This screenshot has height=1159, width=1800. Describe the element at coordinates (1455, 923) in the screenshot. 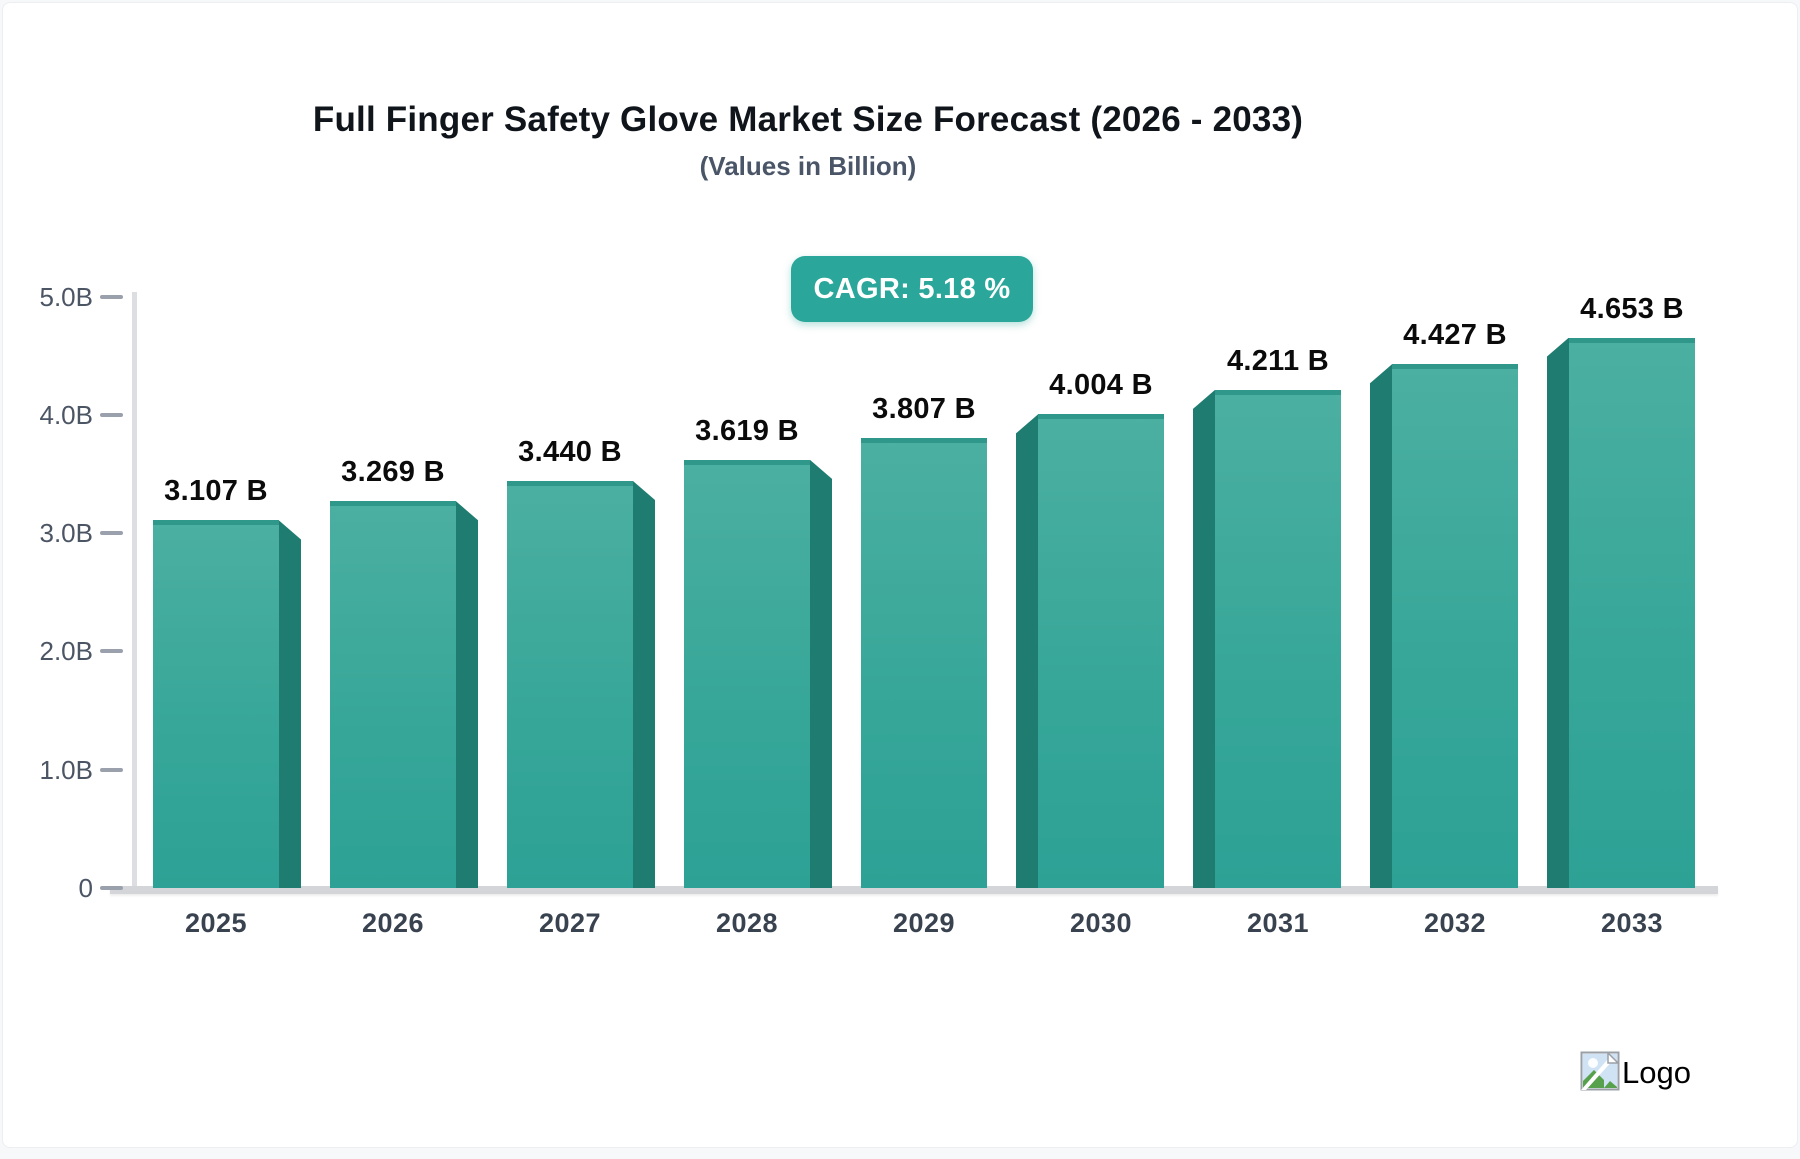

I see `x-axis-label-2032: 2032` at that location.